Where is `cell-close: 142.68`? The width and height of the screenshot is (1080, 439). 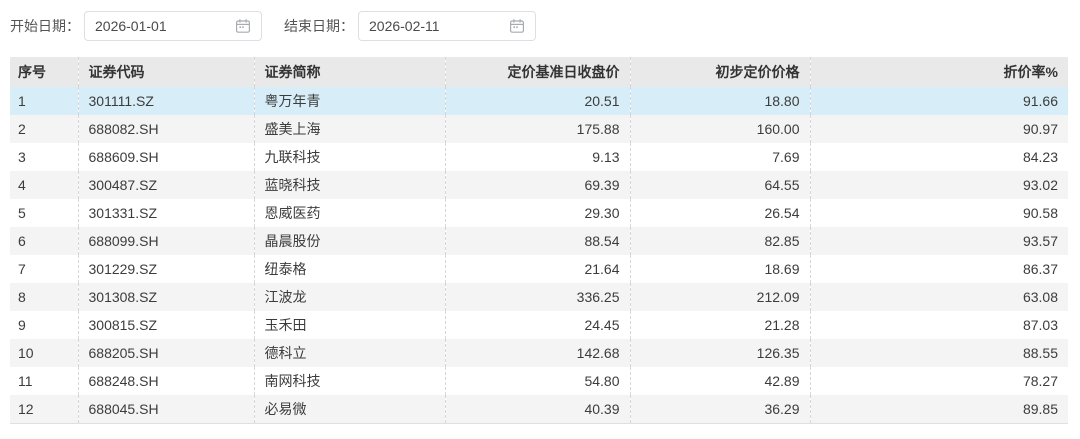 cell-close: 142.68 is located at coordinates (537, 353).